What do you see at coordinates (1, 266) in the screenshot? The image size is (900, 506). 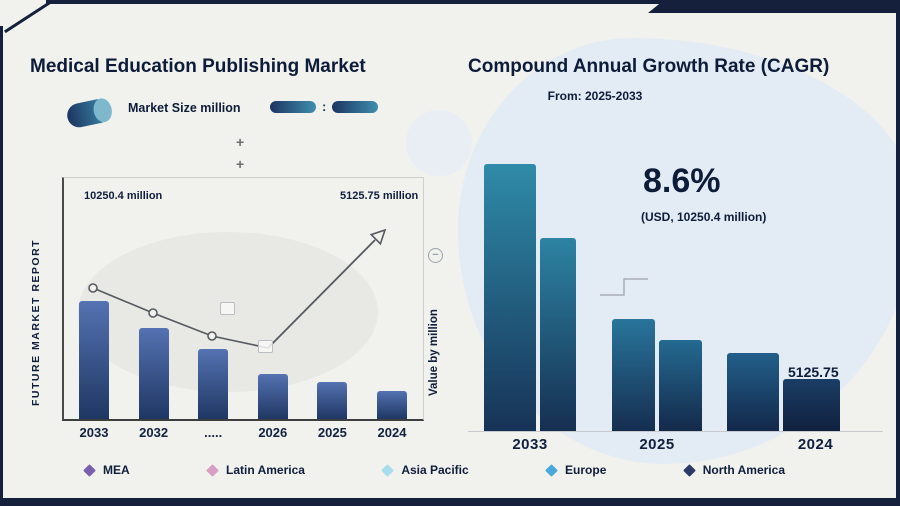 I see `frame-left-edge` at bounding box center [1, 266].